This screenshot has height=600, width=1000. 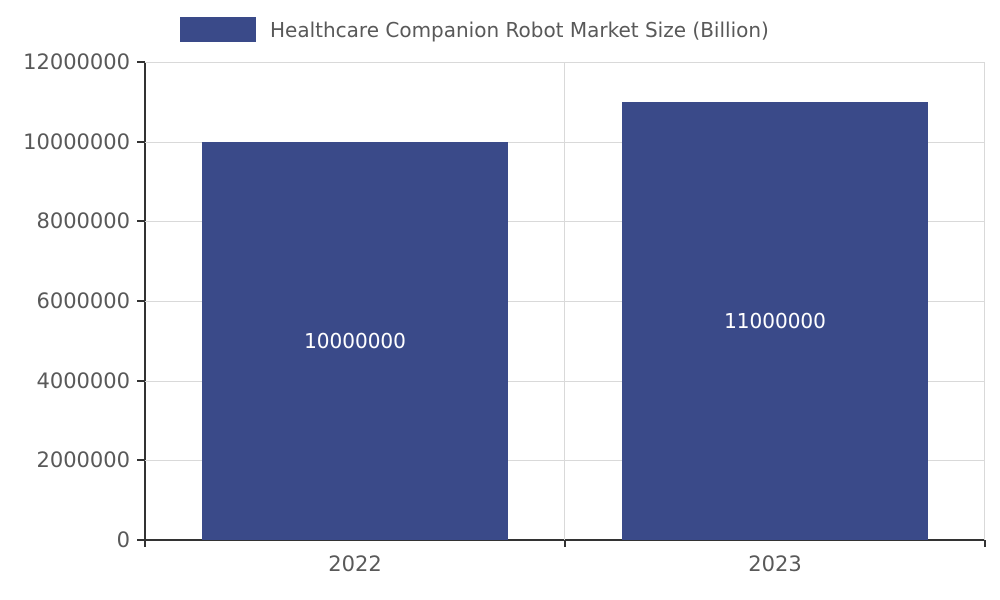 What do you see at coordinates (83, 301) in the screenshot?
I see `y-tick-label: 6000000` at bounding box center [83, 301].